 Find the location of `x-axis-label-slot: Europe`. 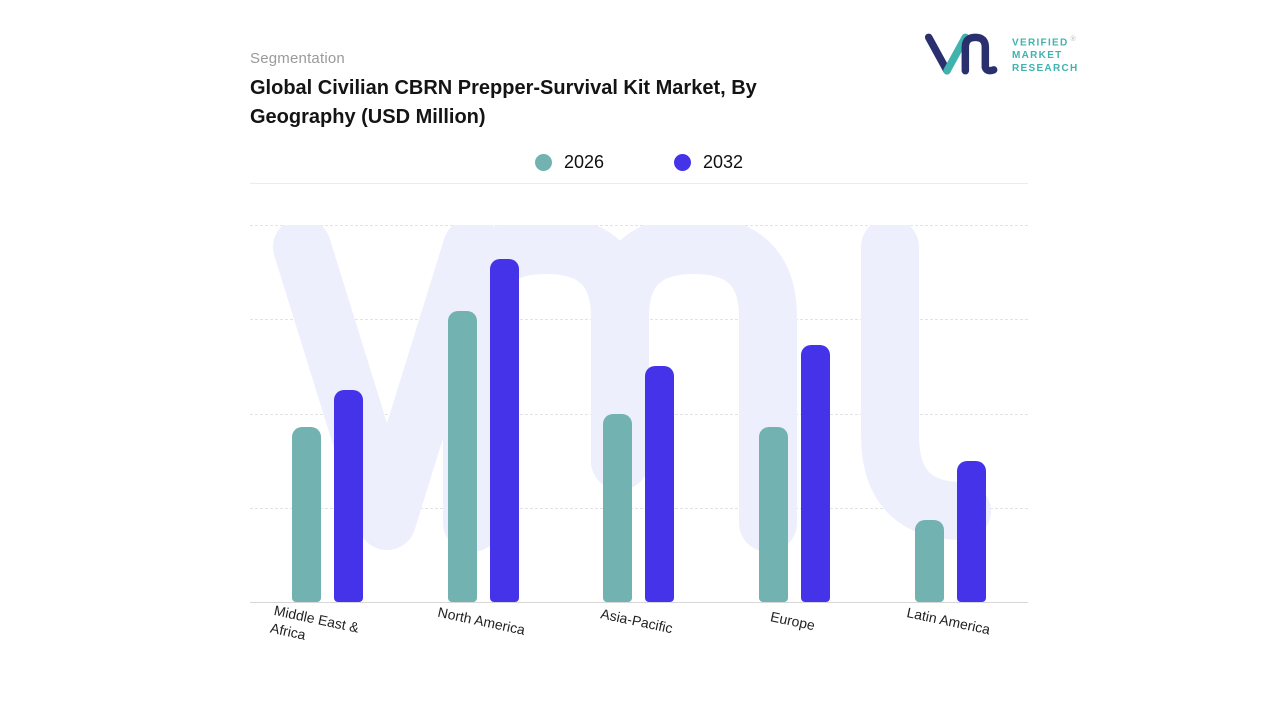

x-axis-label-slot: Europe is located at coordinates (795, 628).